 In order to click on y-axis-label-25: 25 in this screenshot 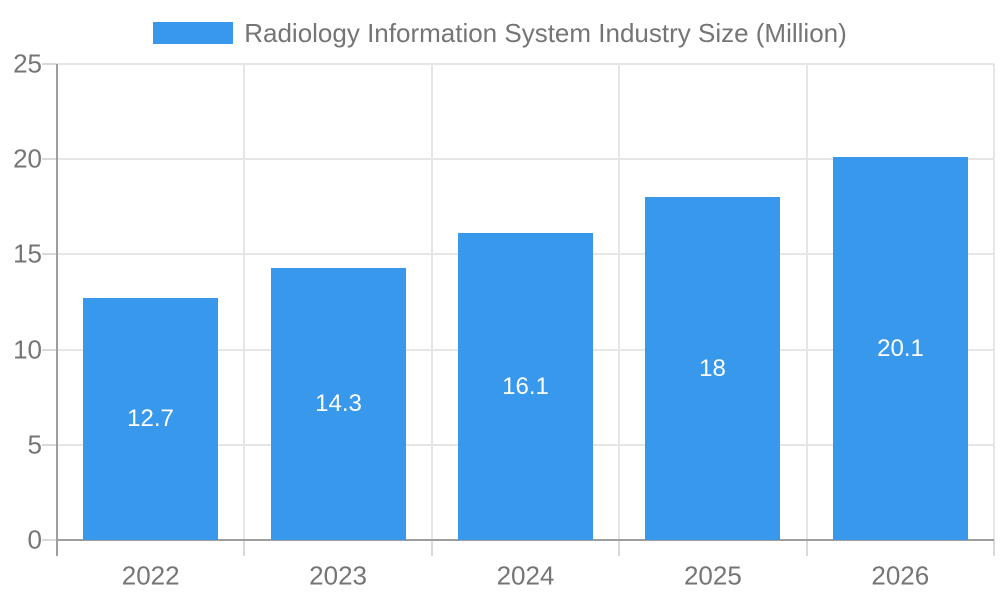, I will do `click(27, 63)`.